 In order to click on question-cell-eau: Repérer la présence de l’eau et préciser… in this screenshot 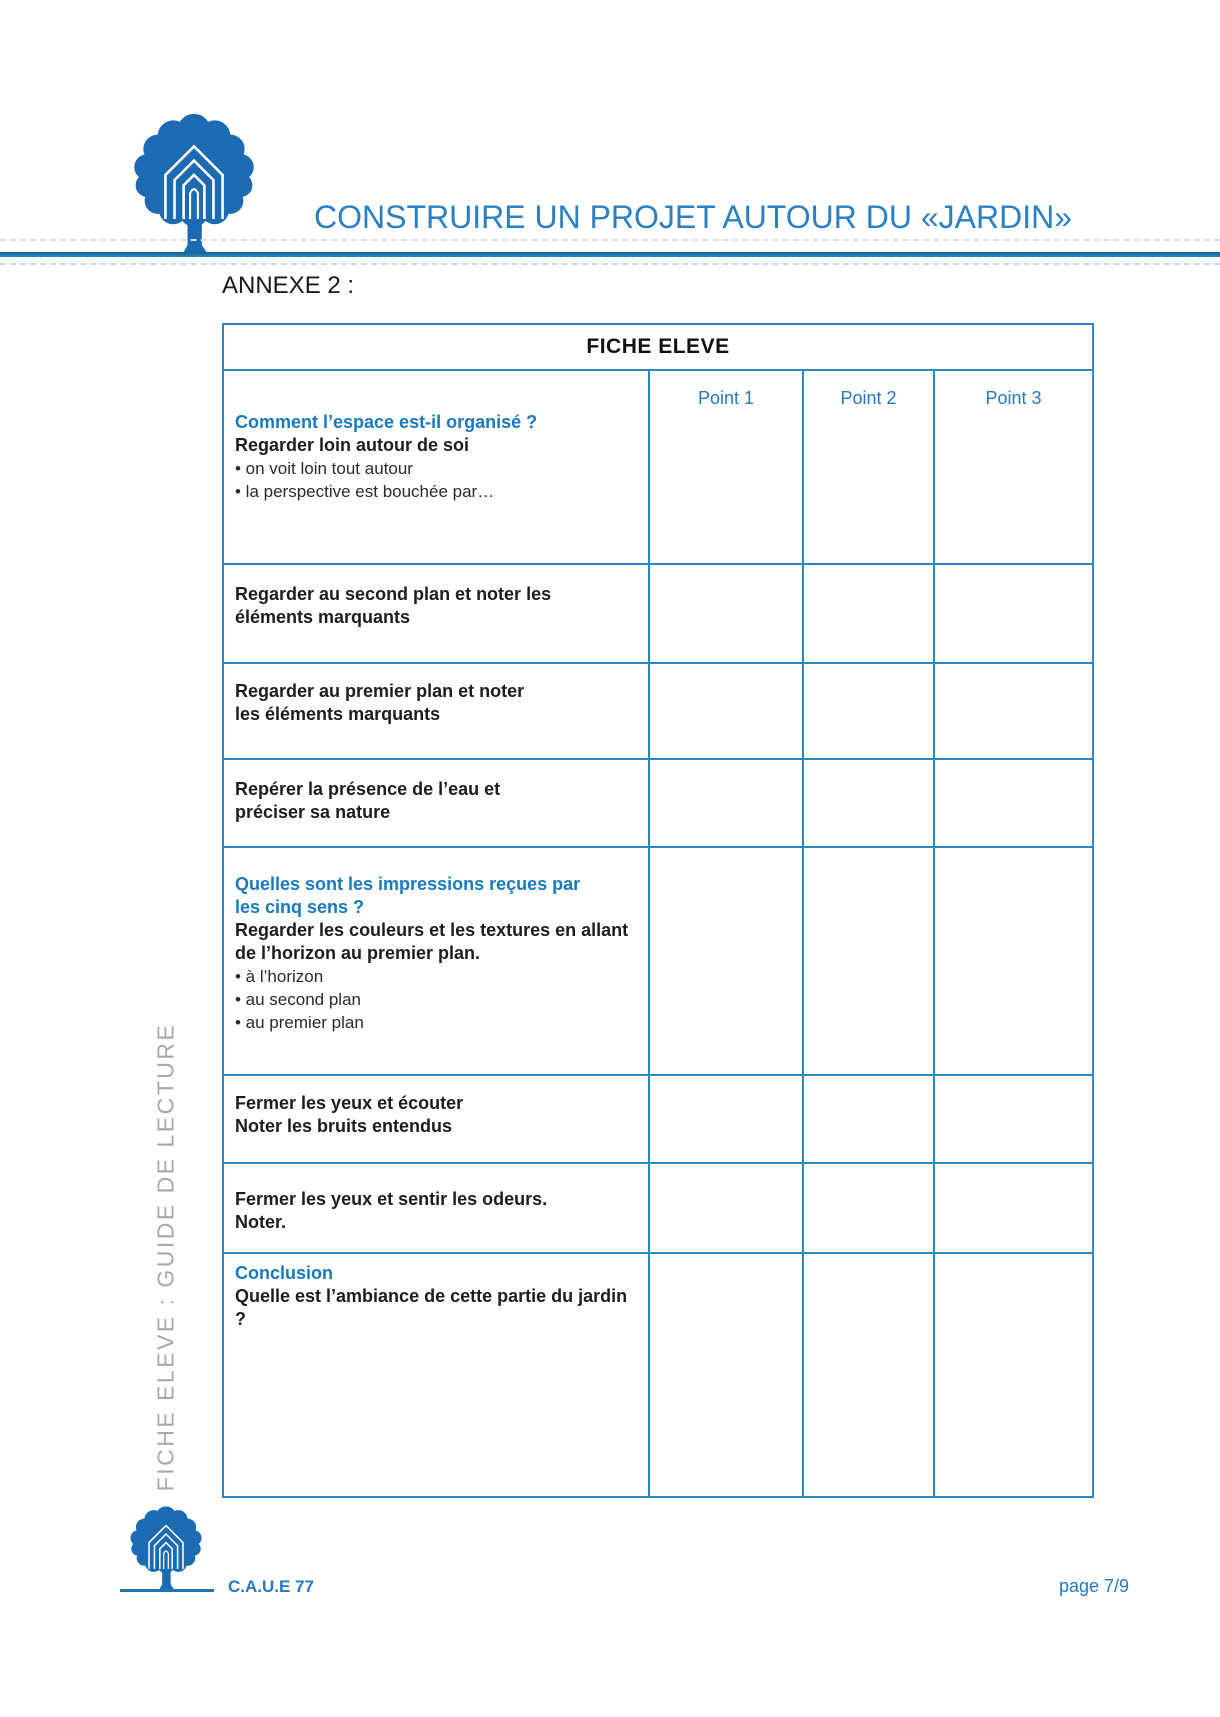, I will do `click(436, 802)`.